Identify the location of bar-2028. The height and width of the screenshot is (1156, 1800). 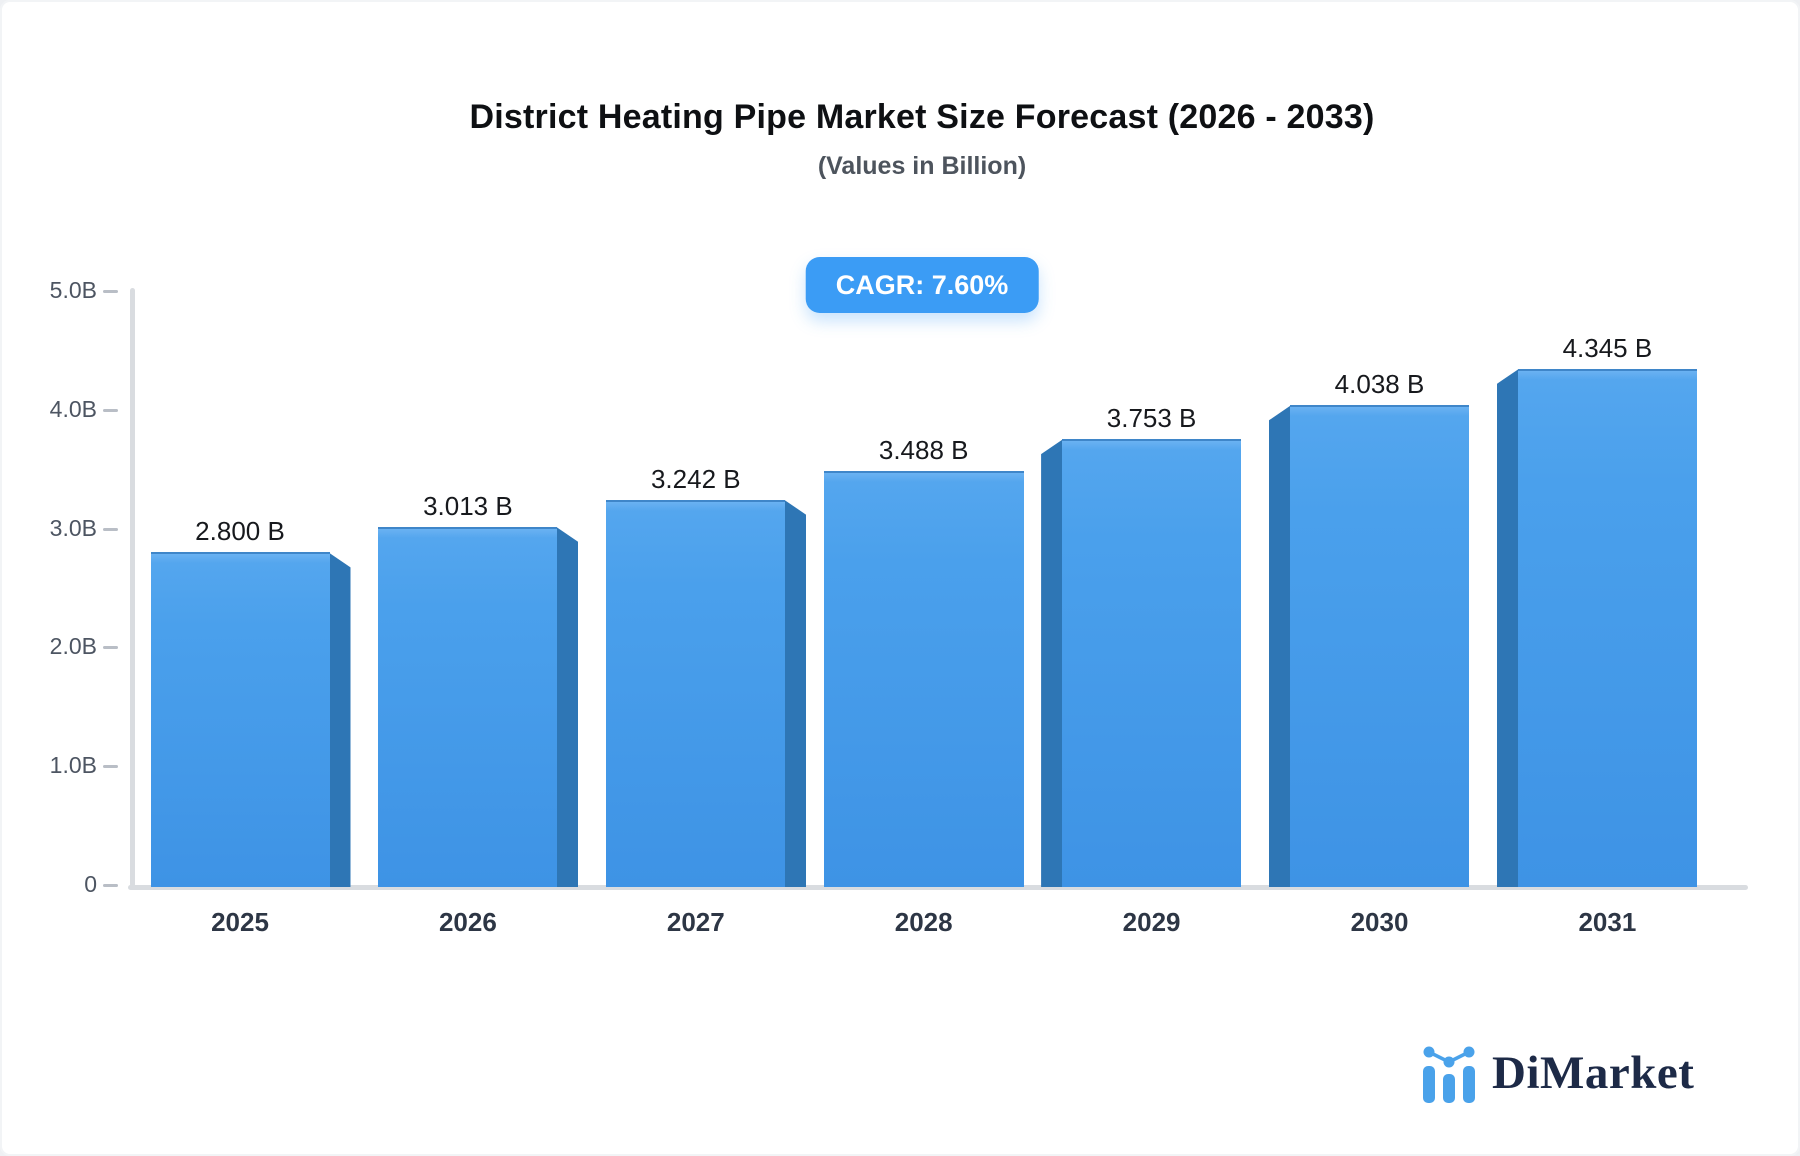
(923, 678).